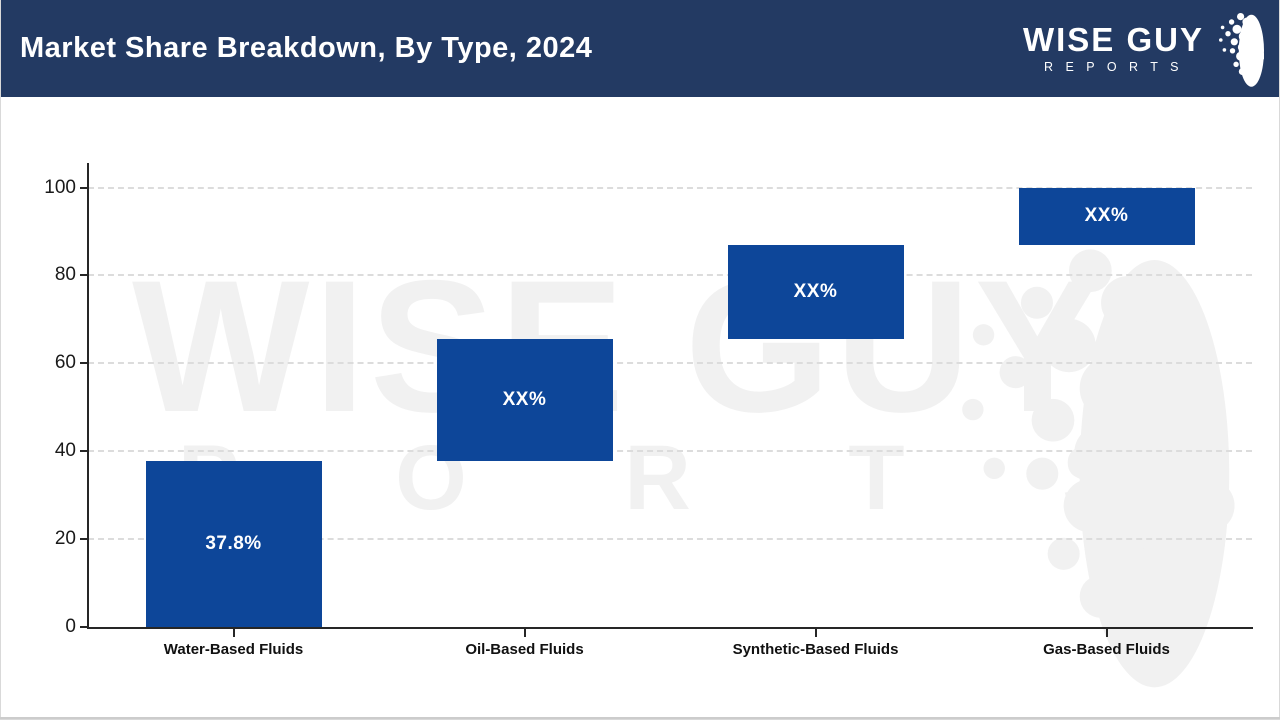 The height and width of the screenshot is (720, 1280). Describe the element at coordinates (670, 628) in the screenshot. I see `x-axis` at that location.